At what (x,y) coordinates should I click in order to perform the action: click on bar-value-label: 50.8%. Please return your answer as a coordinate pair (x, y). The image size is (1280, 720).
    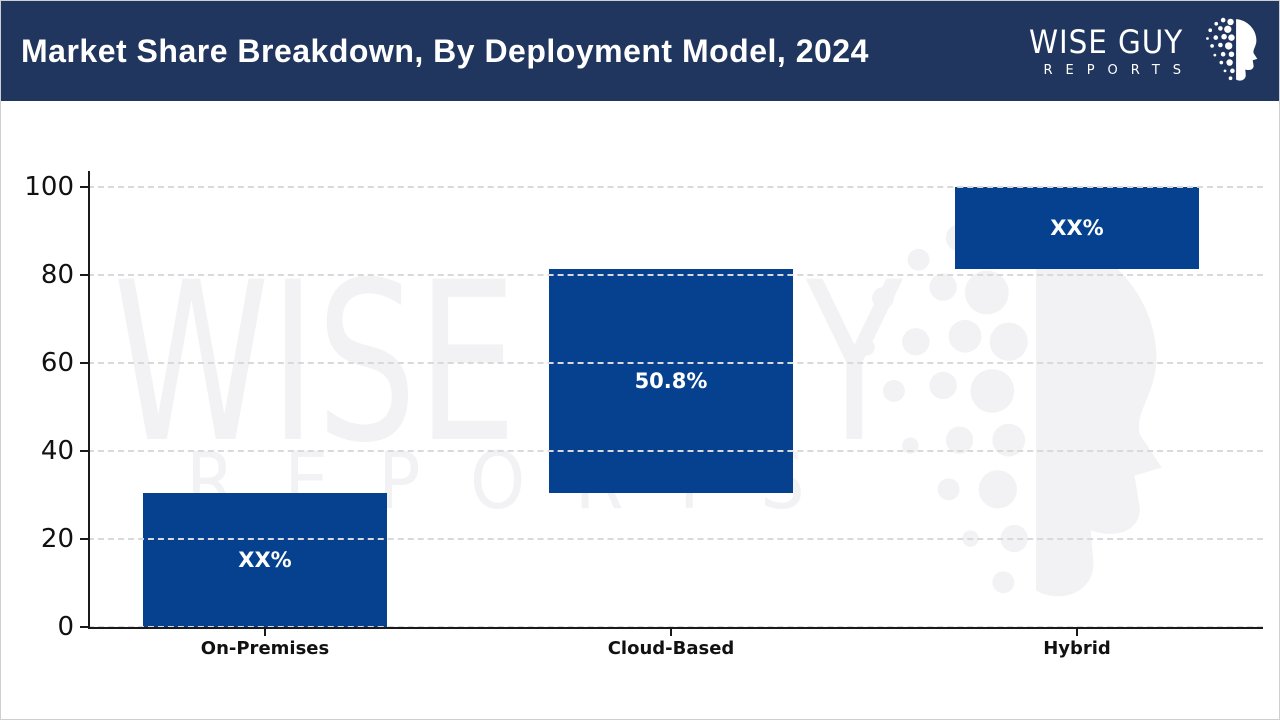
    Looking at the image, I should click on (671, 381).